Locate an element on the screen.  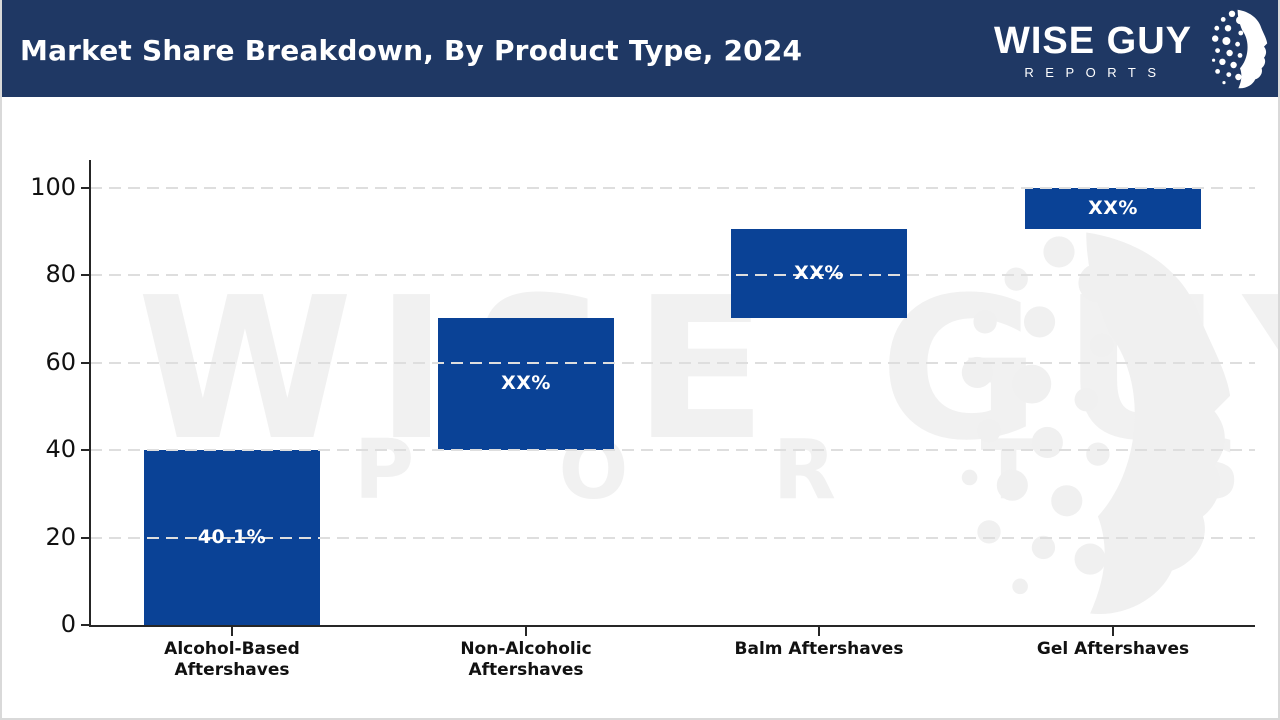
logo-wordmark: WISE GUY REPORTS is located at coordinates (1093, 50).